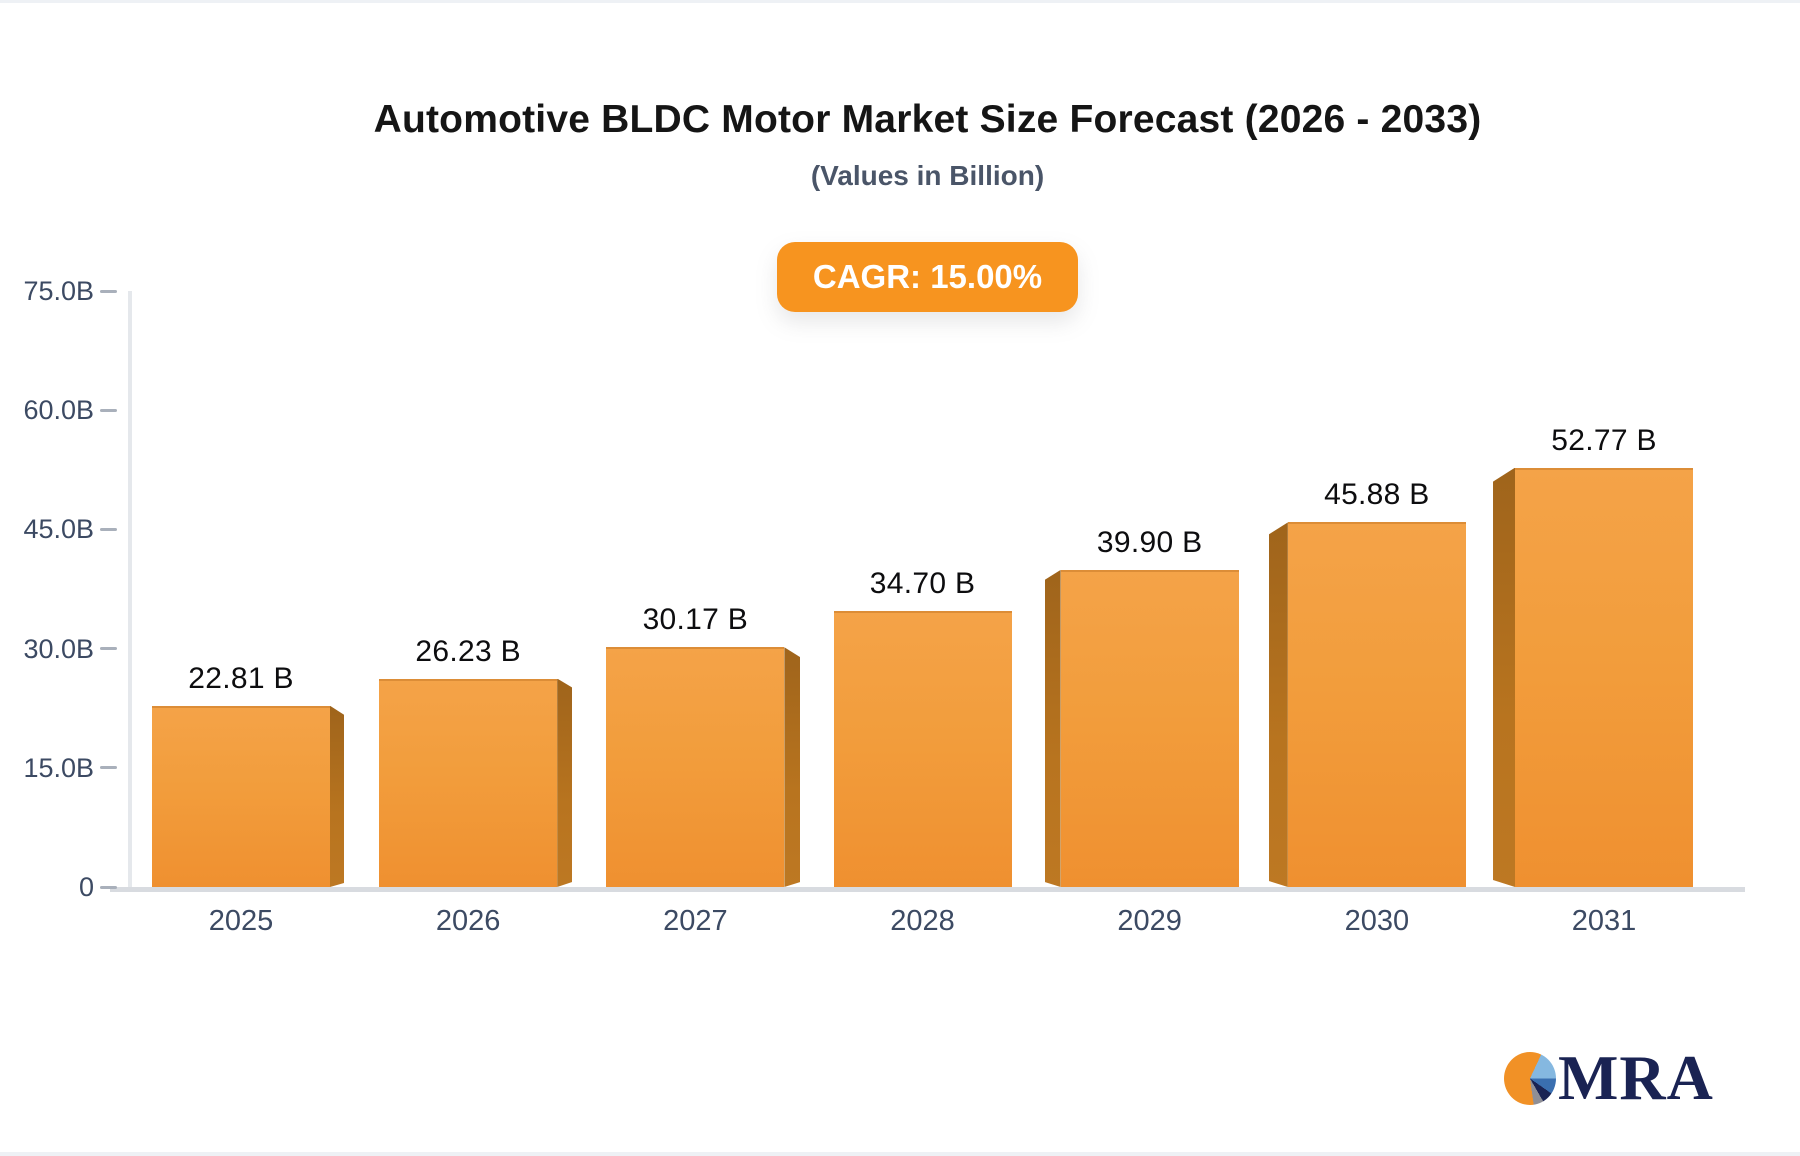  I want to click on bar-2028, so click(922, 749).